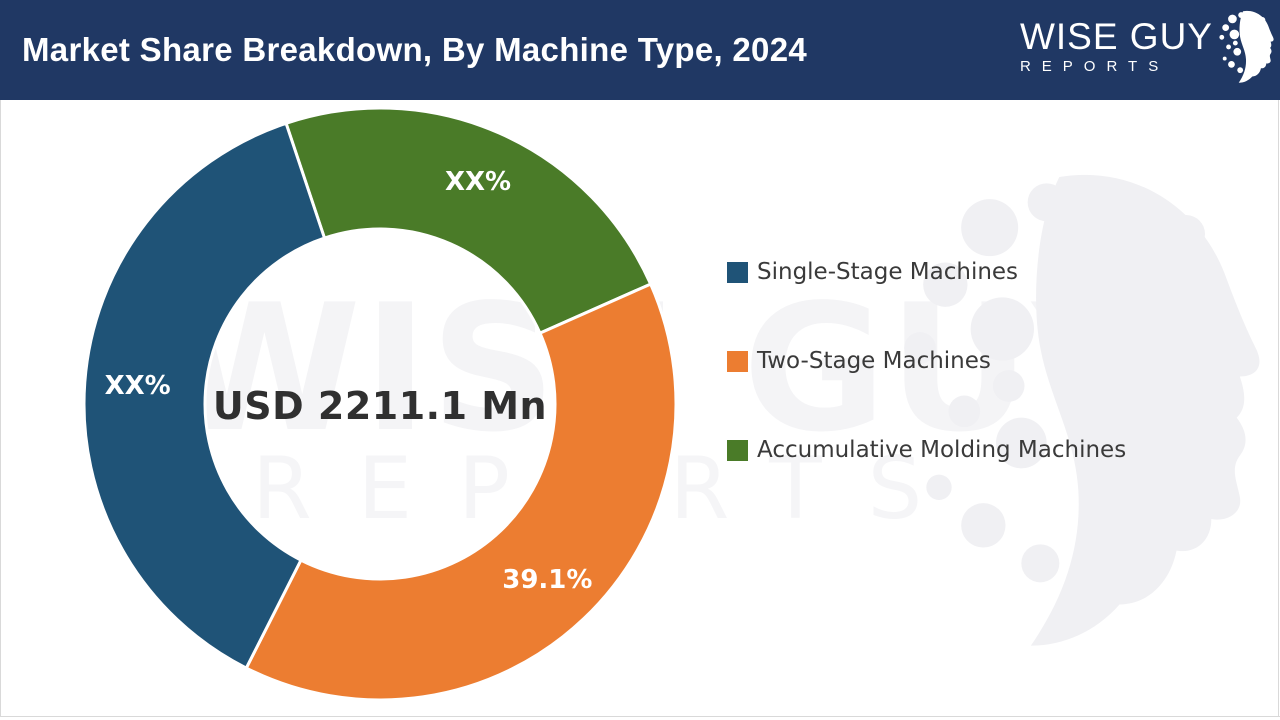 Image resolution: width=1280 pixels, height=720 pixels. I want to click on legend-swatch-two-stage, so click(737, 361).